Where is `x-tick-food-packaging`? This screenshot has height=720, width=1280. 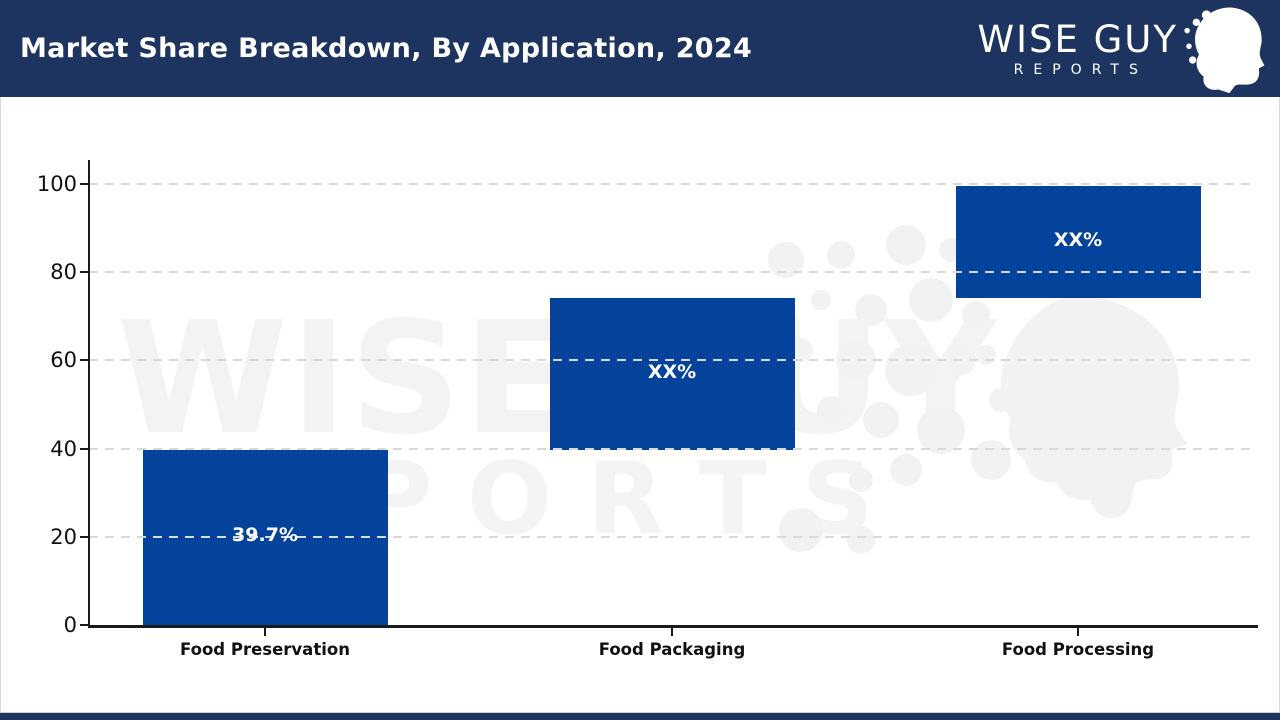
x-tick-food-packaging is located at coordinates (672, 632).